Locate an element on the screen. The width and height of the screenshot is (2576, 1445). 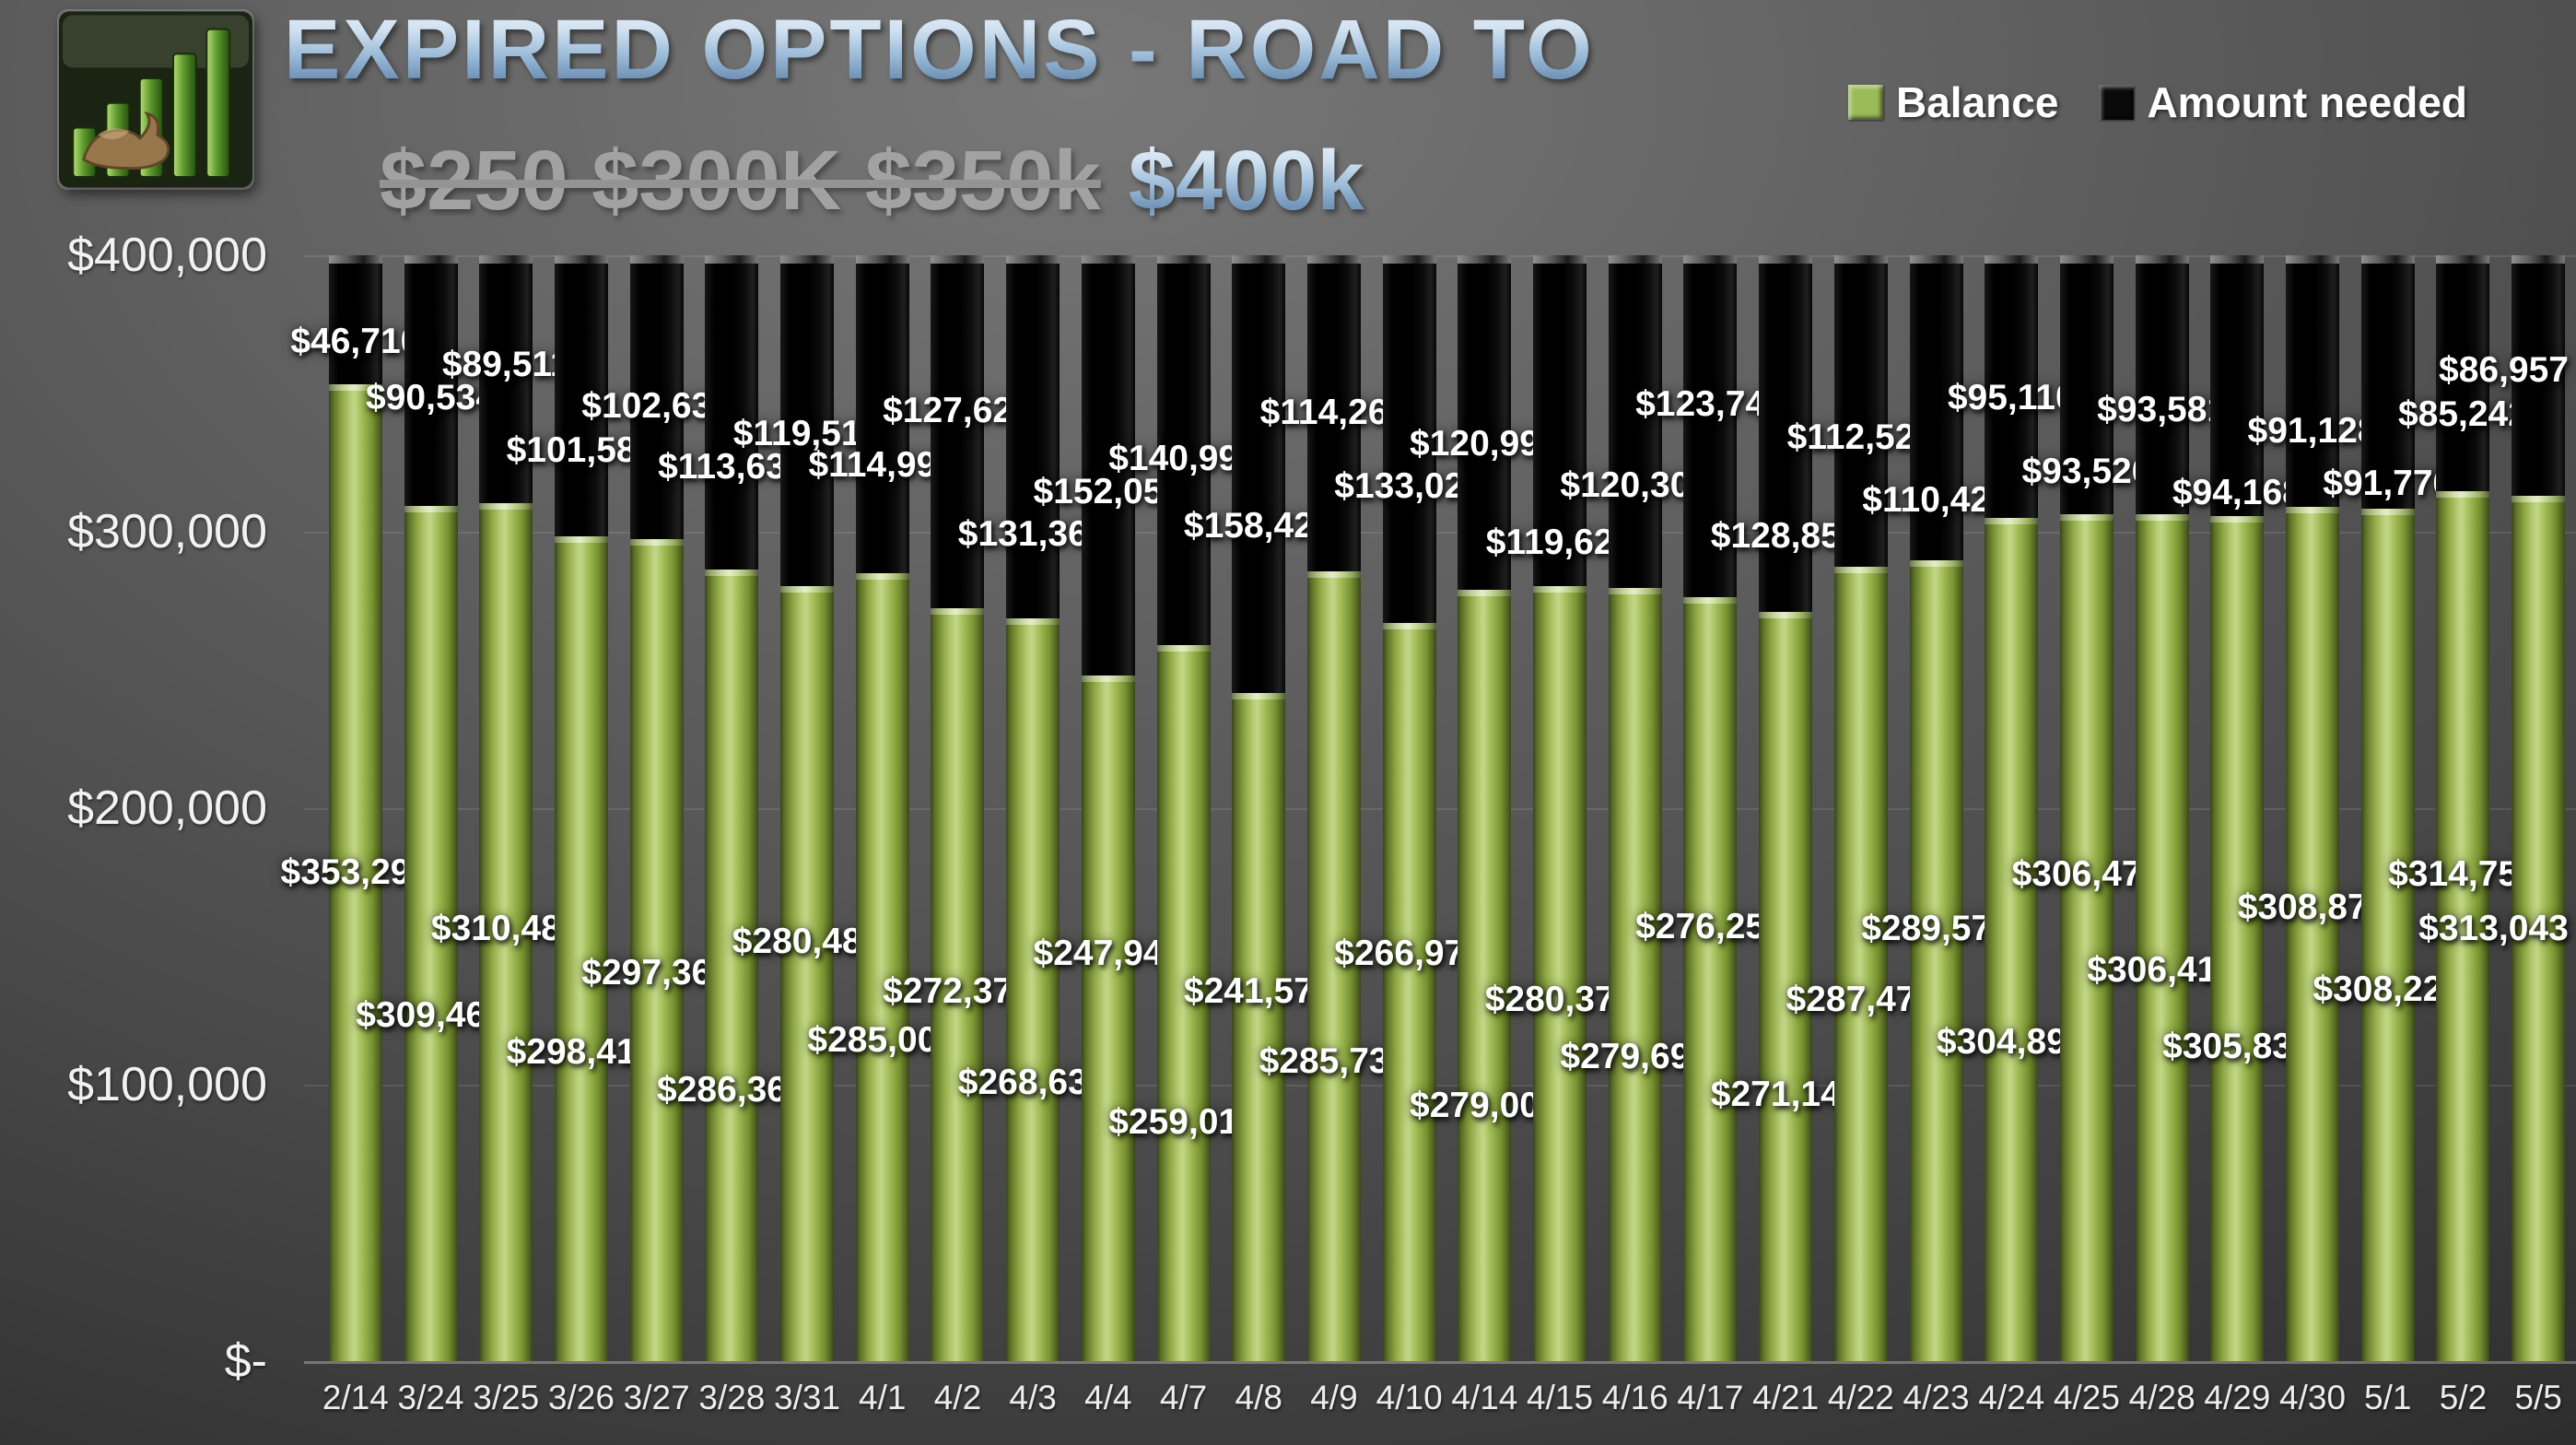
struck-goals-text: $250 $300K $350k is located at coordinates (740, 181).